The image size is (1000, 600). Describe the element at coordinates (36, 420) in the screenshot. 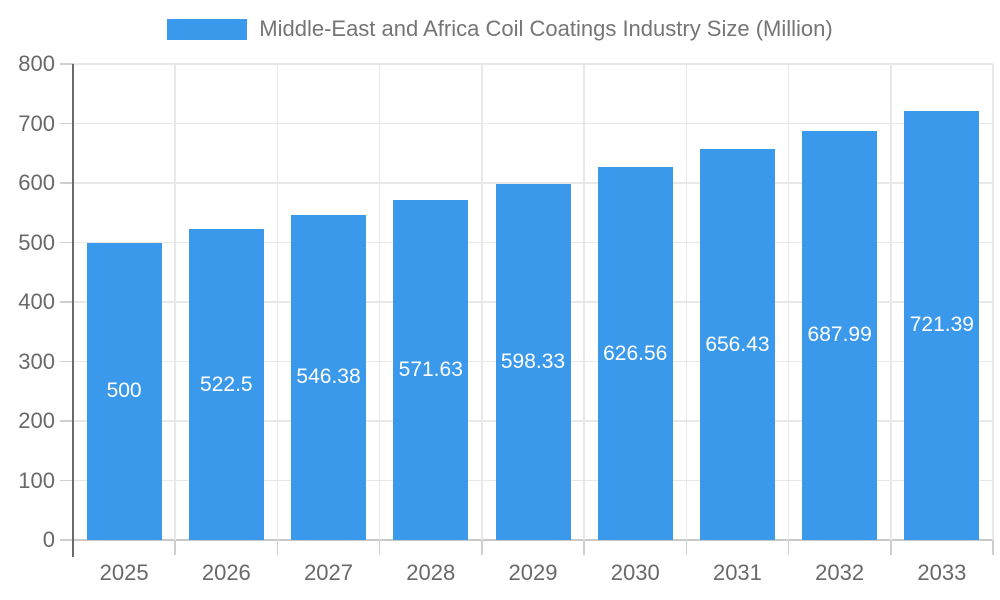

I see `y-tick-label: 200` at that location.